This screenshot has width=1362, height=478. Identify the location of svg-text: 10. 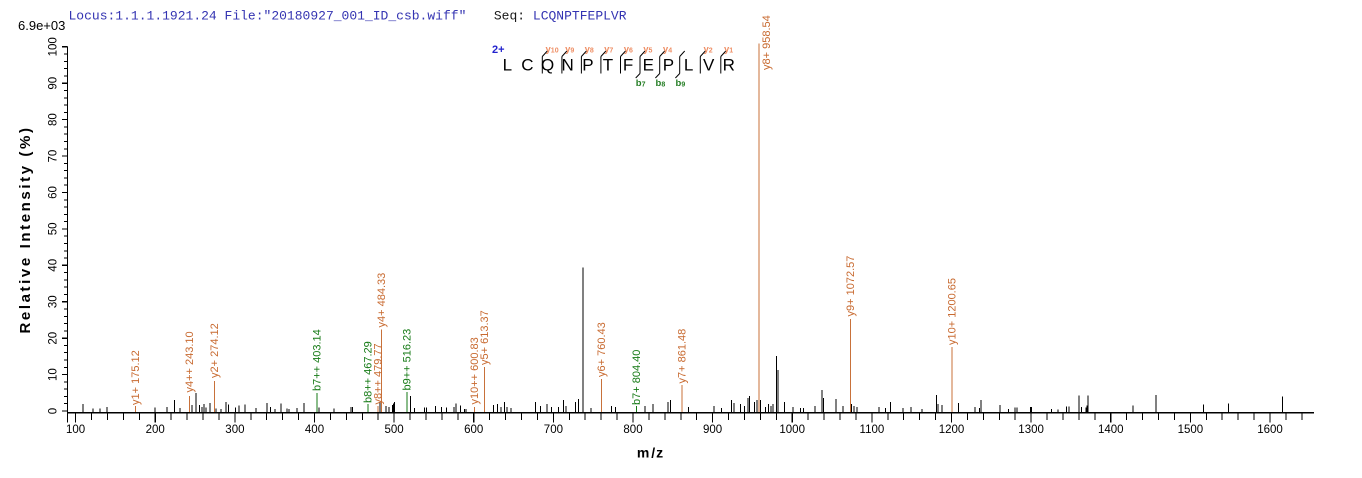
(54, 374).